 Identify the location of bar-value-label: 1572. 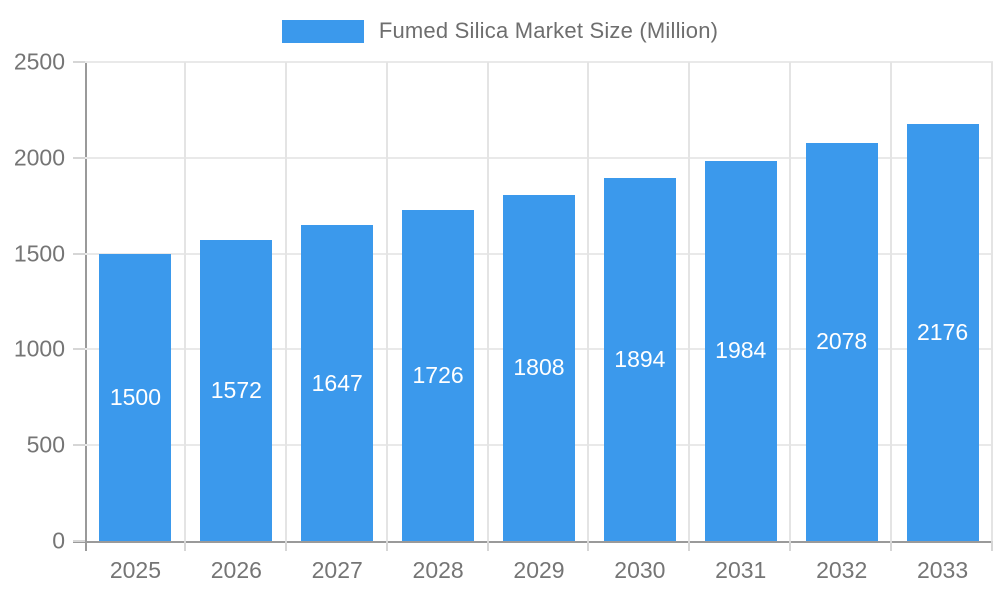
(236, 389).